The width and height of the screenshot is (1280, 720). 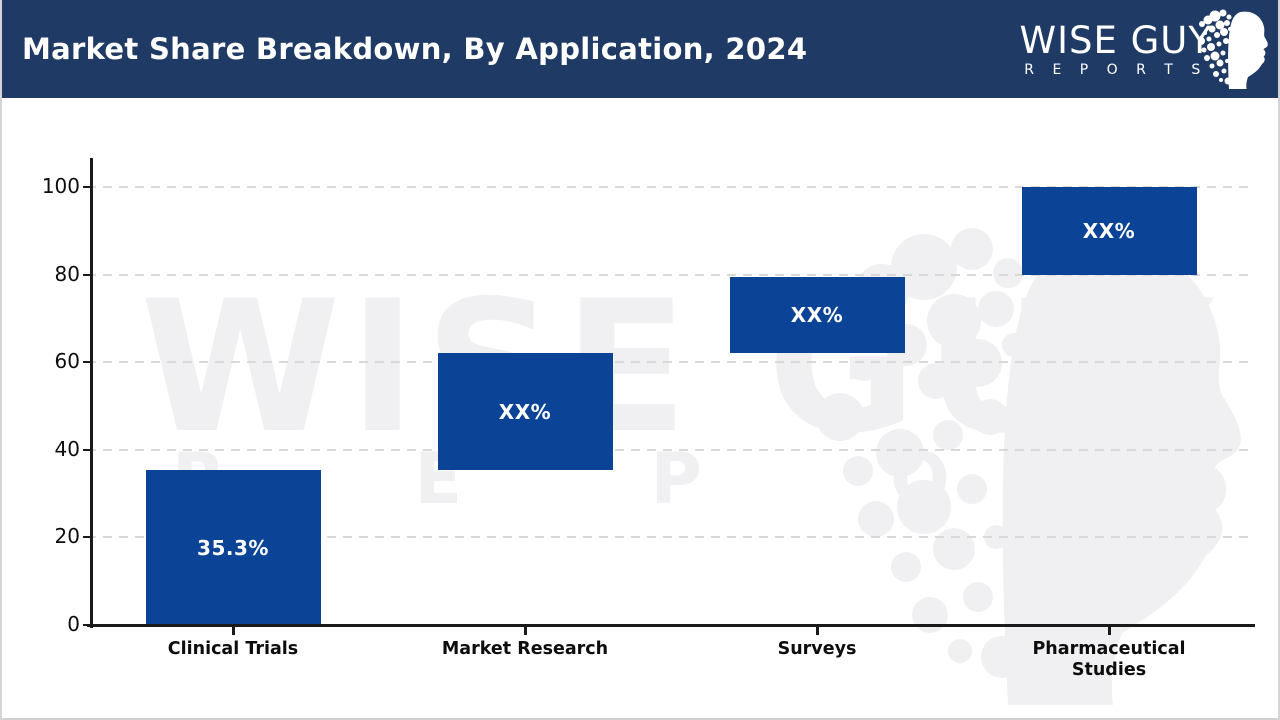 I want to click on y-tick-label: 80, so click(x=67, y=273).